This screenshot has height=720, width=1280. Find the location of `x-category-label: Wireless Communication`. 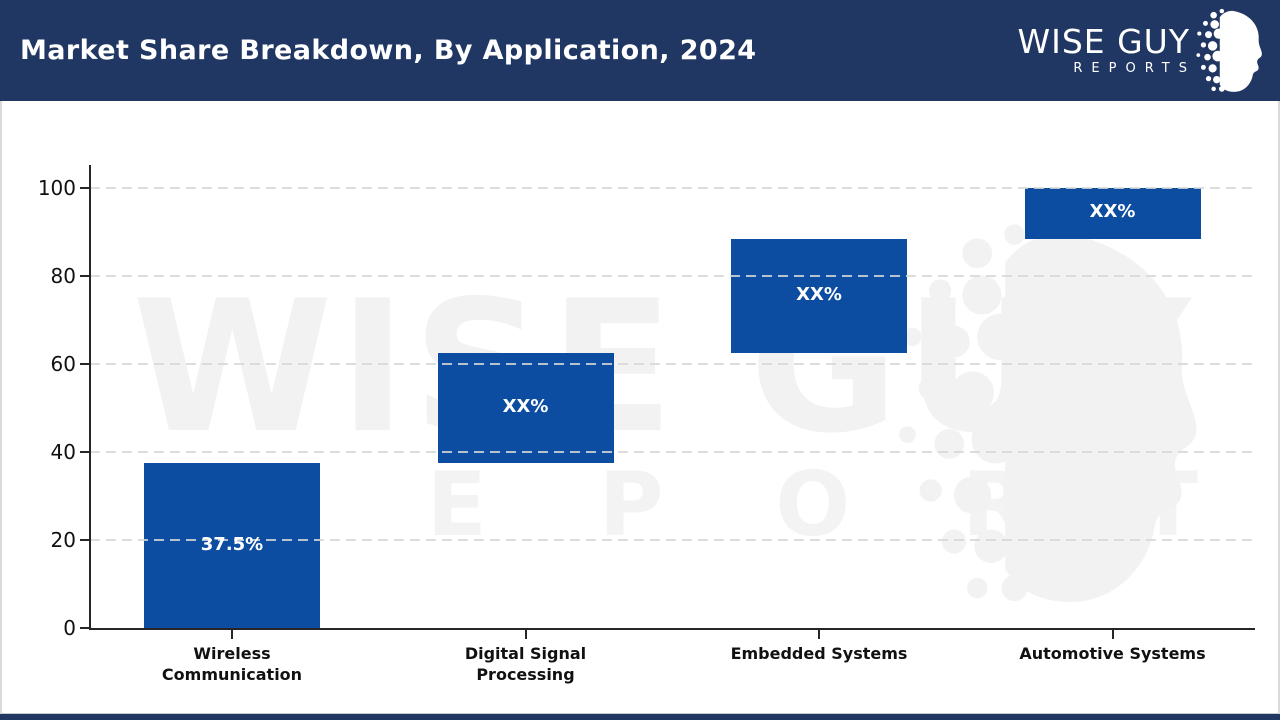

x-category-label: Wireless Communication is located at coordinates (232, 664).